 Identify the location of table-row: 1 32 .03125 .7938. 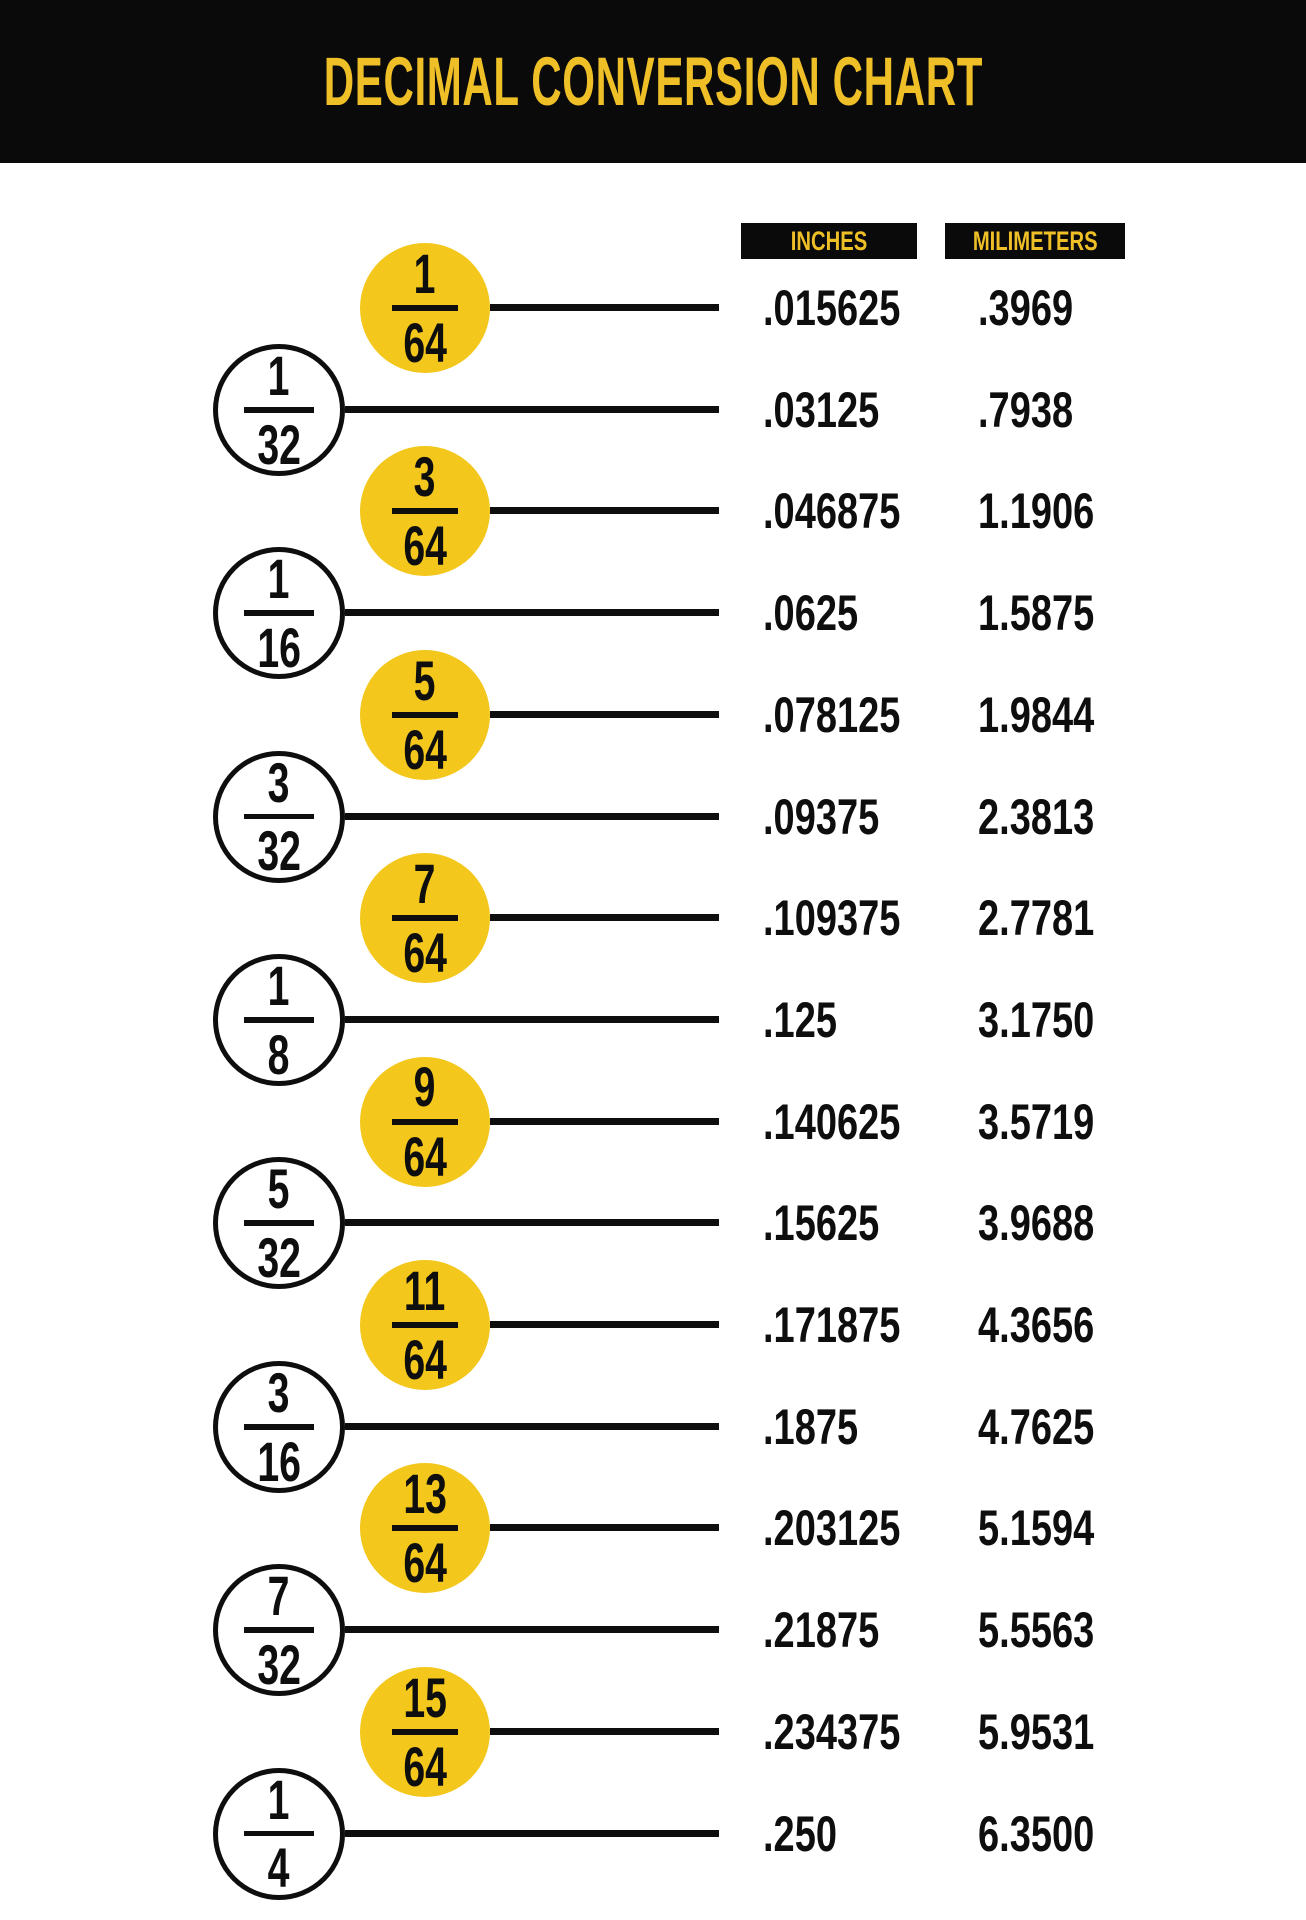
(653, 409).